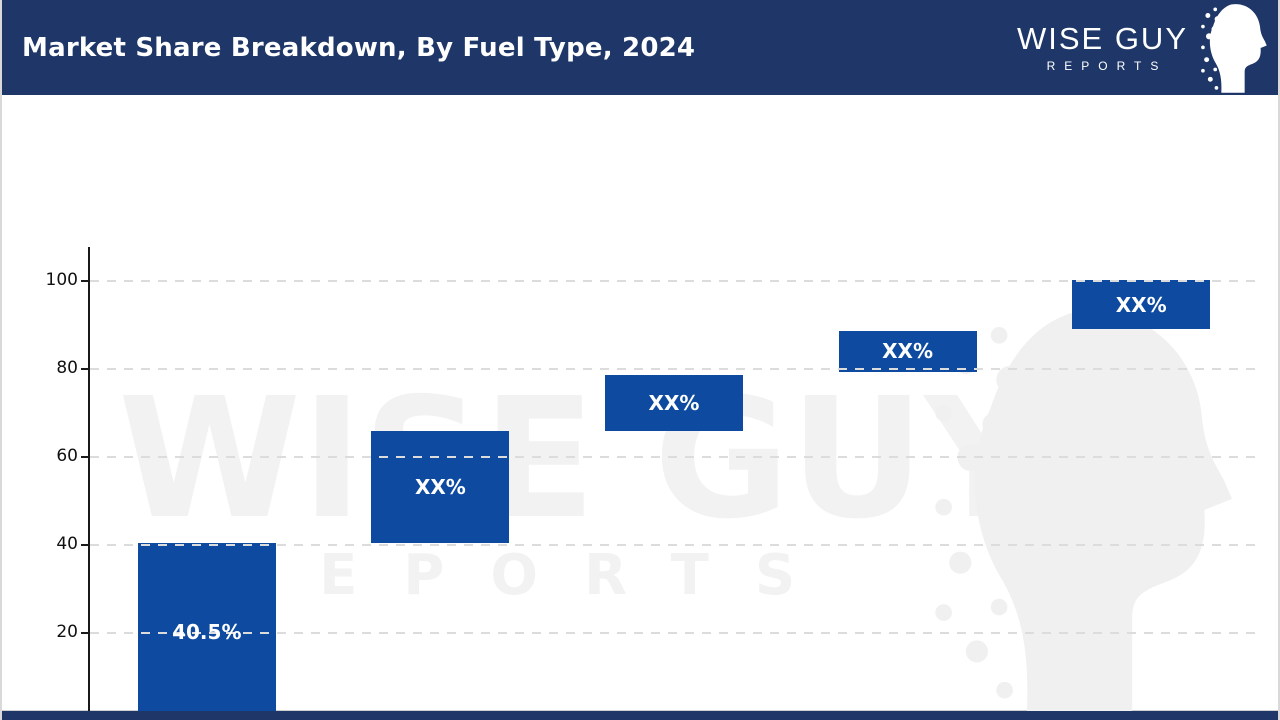 This screenshot has width=1280, height=720. What do you see at coordinates (67, 544) in the screenshot?
I see `y-tick-label: 40` at bounding box center [67, 544].